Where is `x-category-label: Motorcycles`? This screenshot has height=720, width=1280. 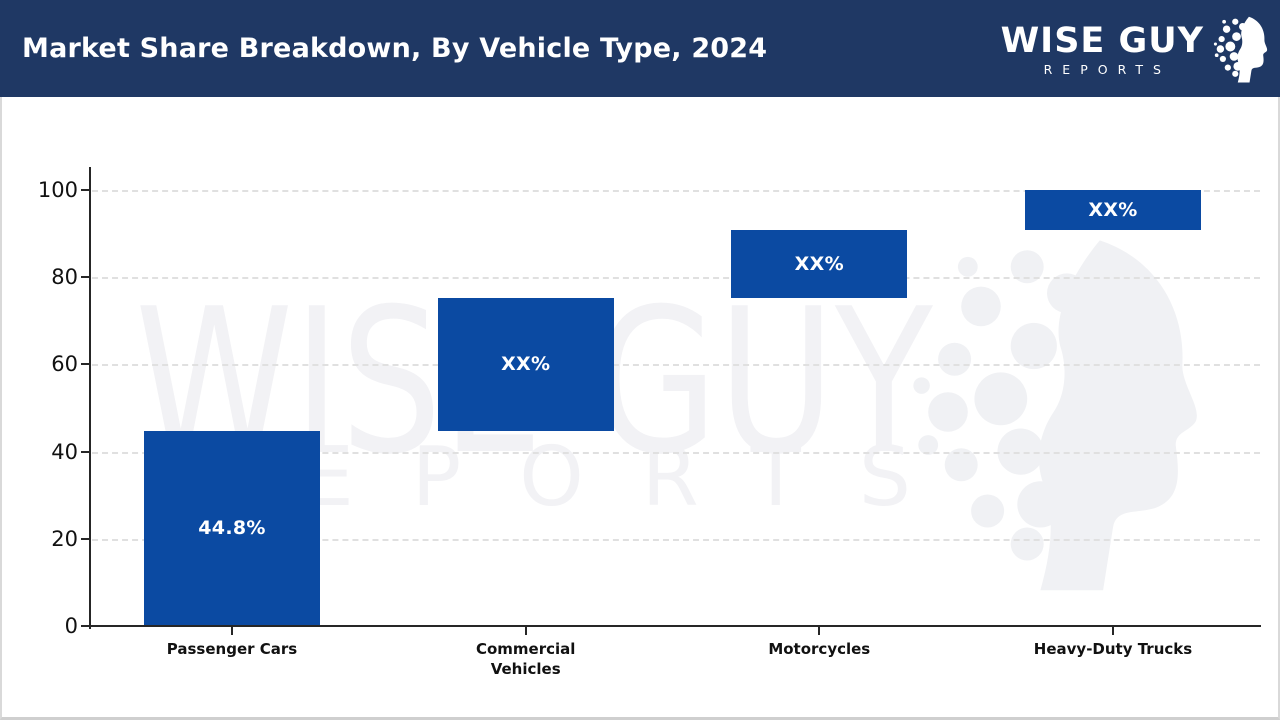
x-category-label: Motorcycles is located at coordinates (819, 649).